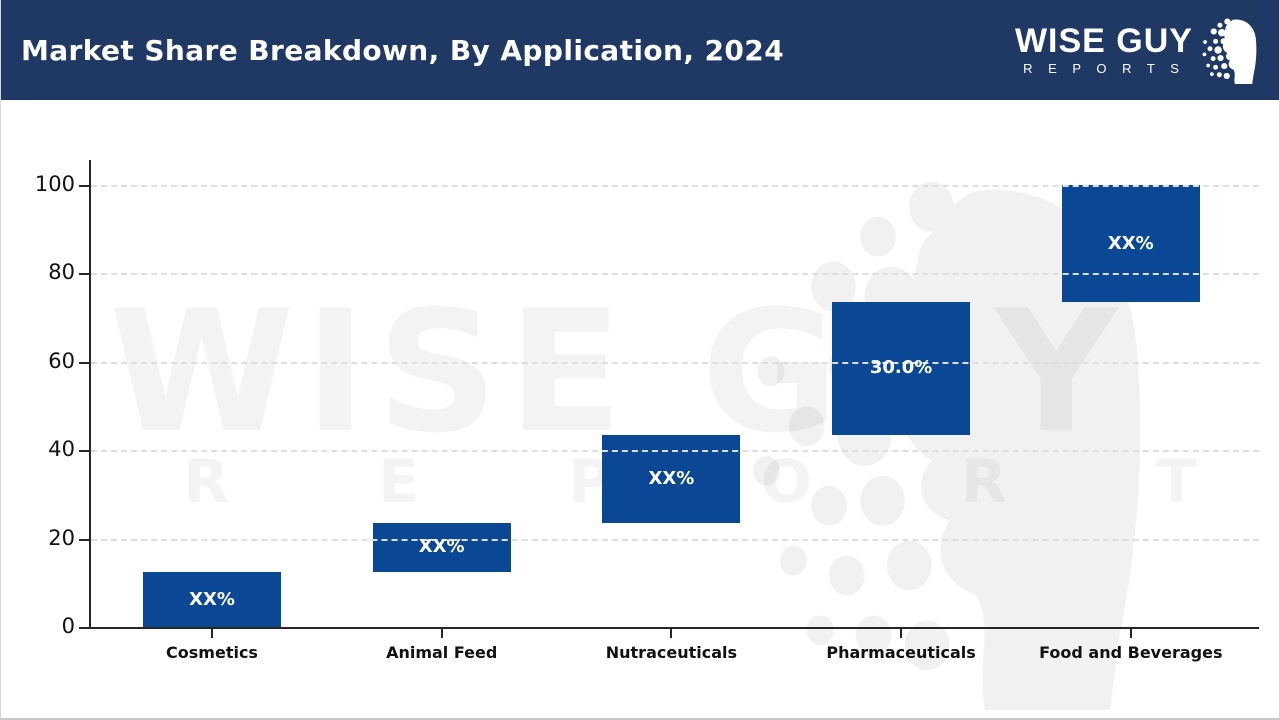  I want to click on x-tick-label: Animal Feed, so click(442, 652).